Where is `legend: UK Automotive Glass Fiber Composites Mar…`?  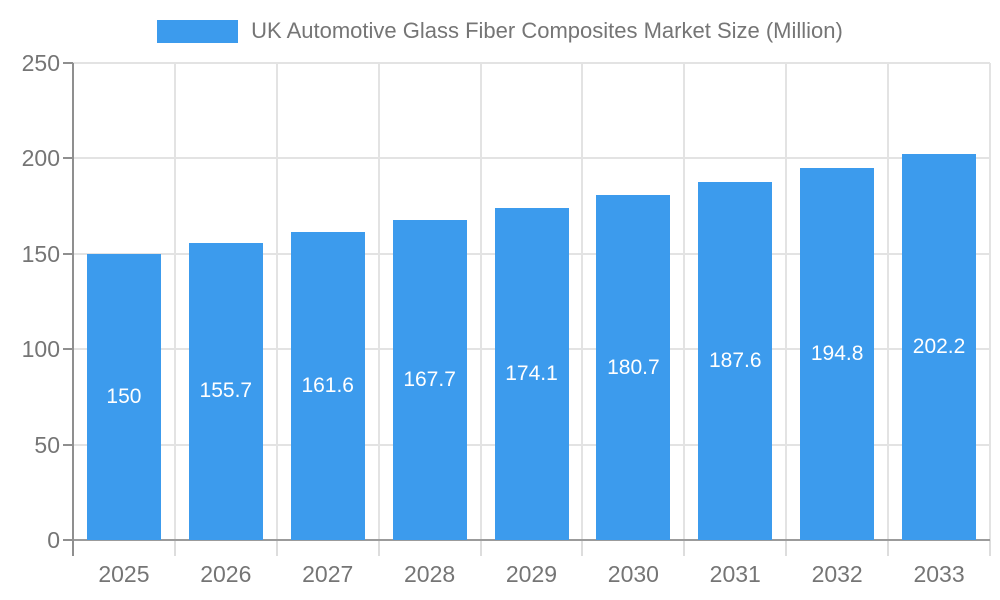 legend: UK Automotive Glass Fiber Composites Mar… is located at coordinates (500, 31).